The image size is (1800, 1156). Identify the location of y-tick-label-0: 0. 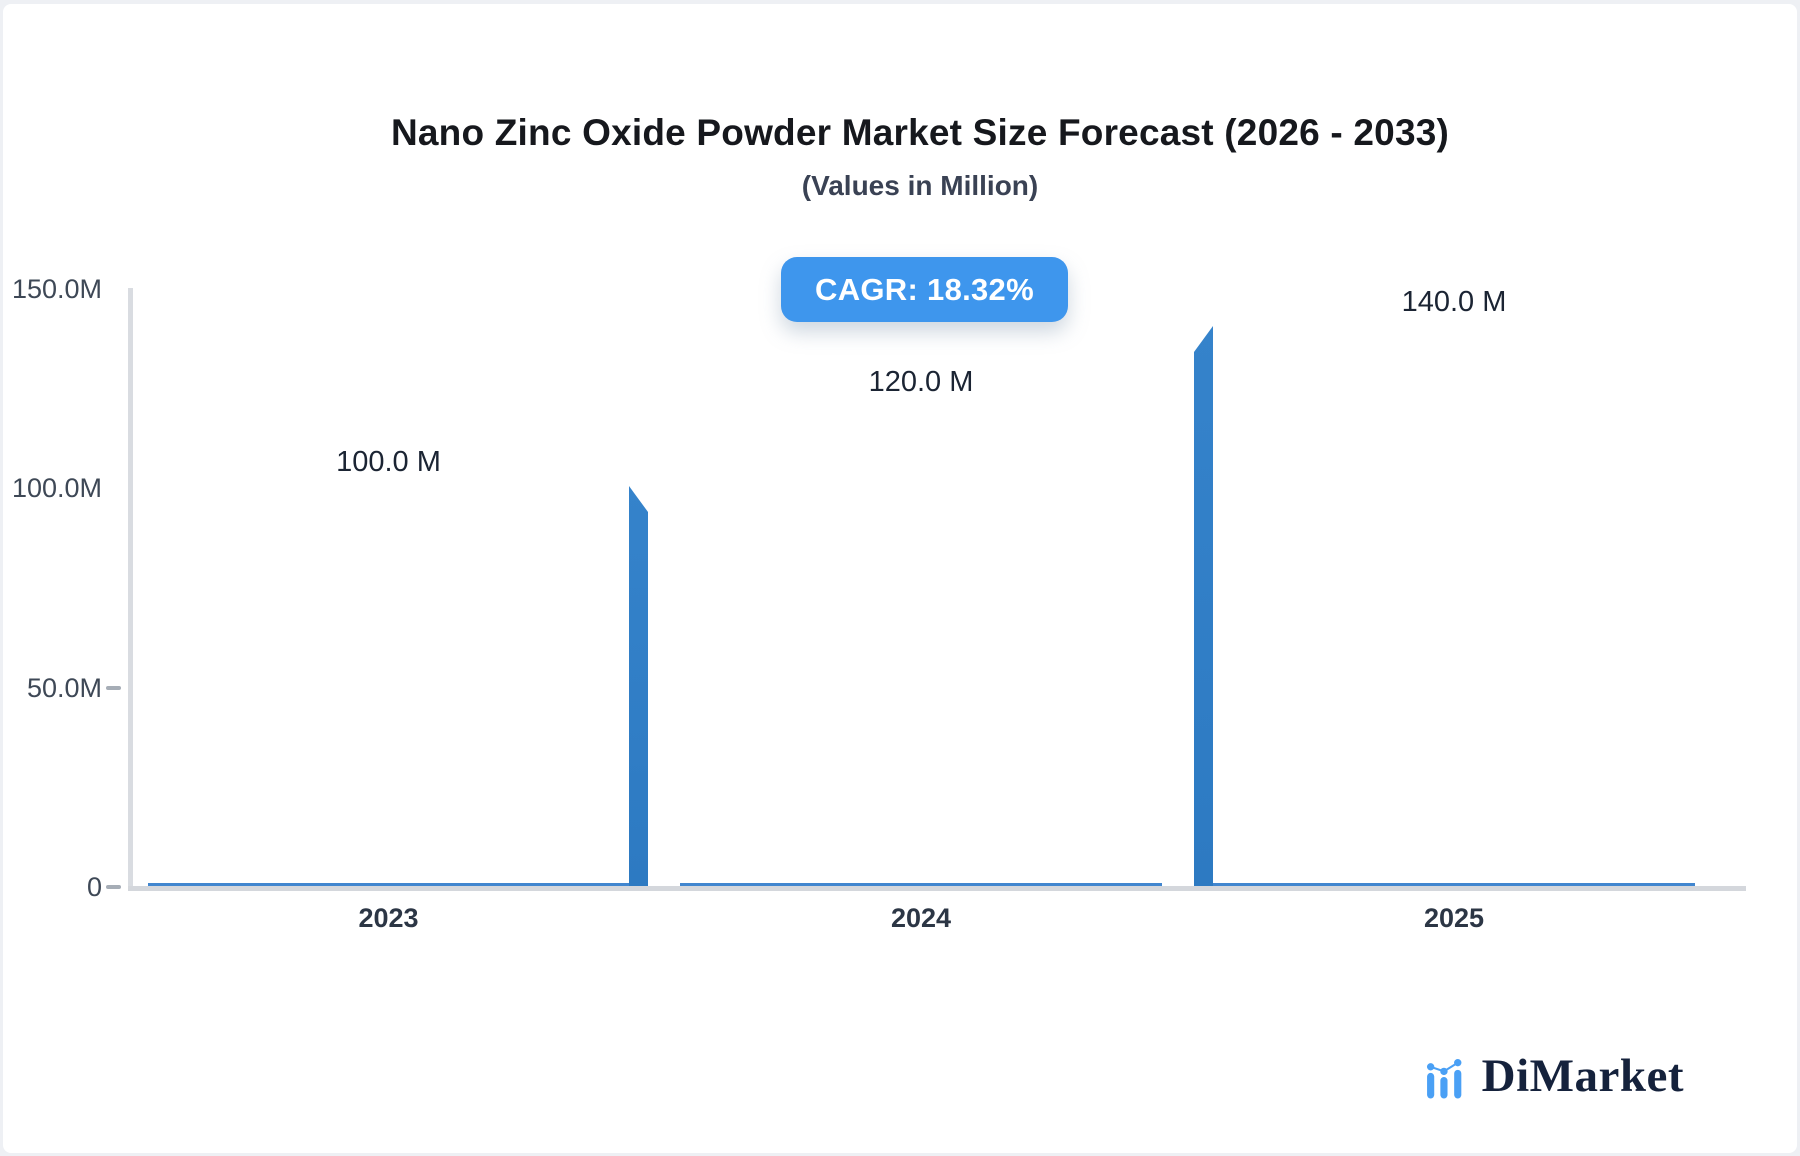
(94, 887).